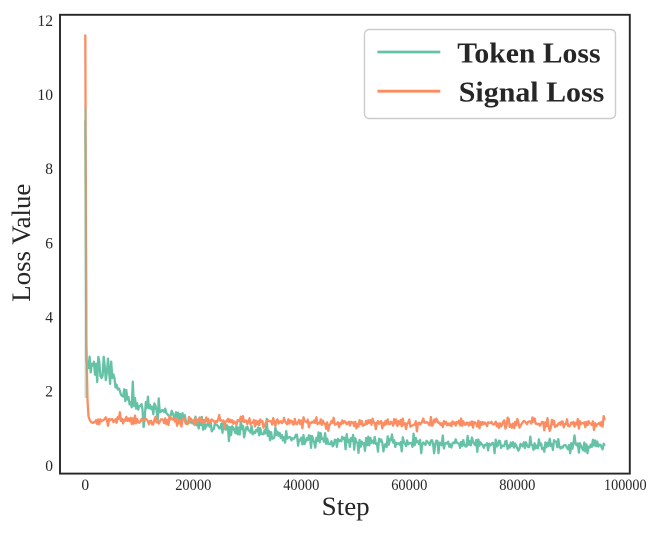  What do you see at coordinates (301, 485) in the screenshot?
I see `svg-text: 40000` at bounding box center [301, 485].